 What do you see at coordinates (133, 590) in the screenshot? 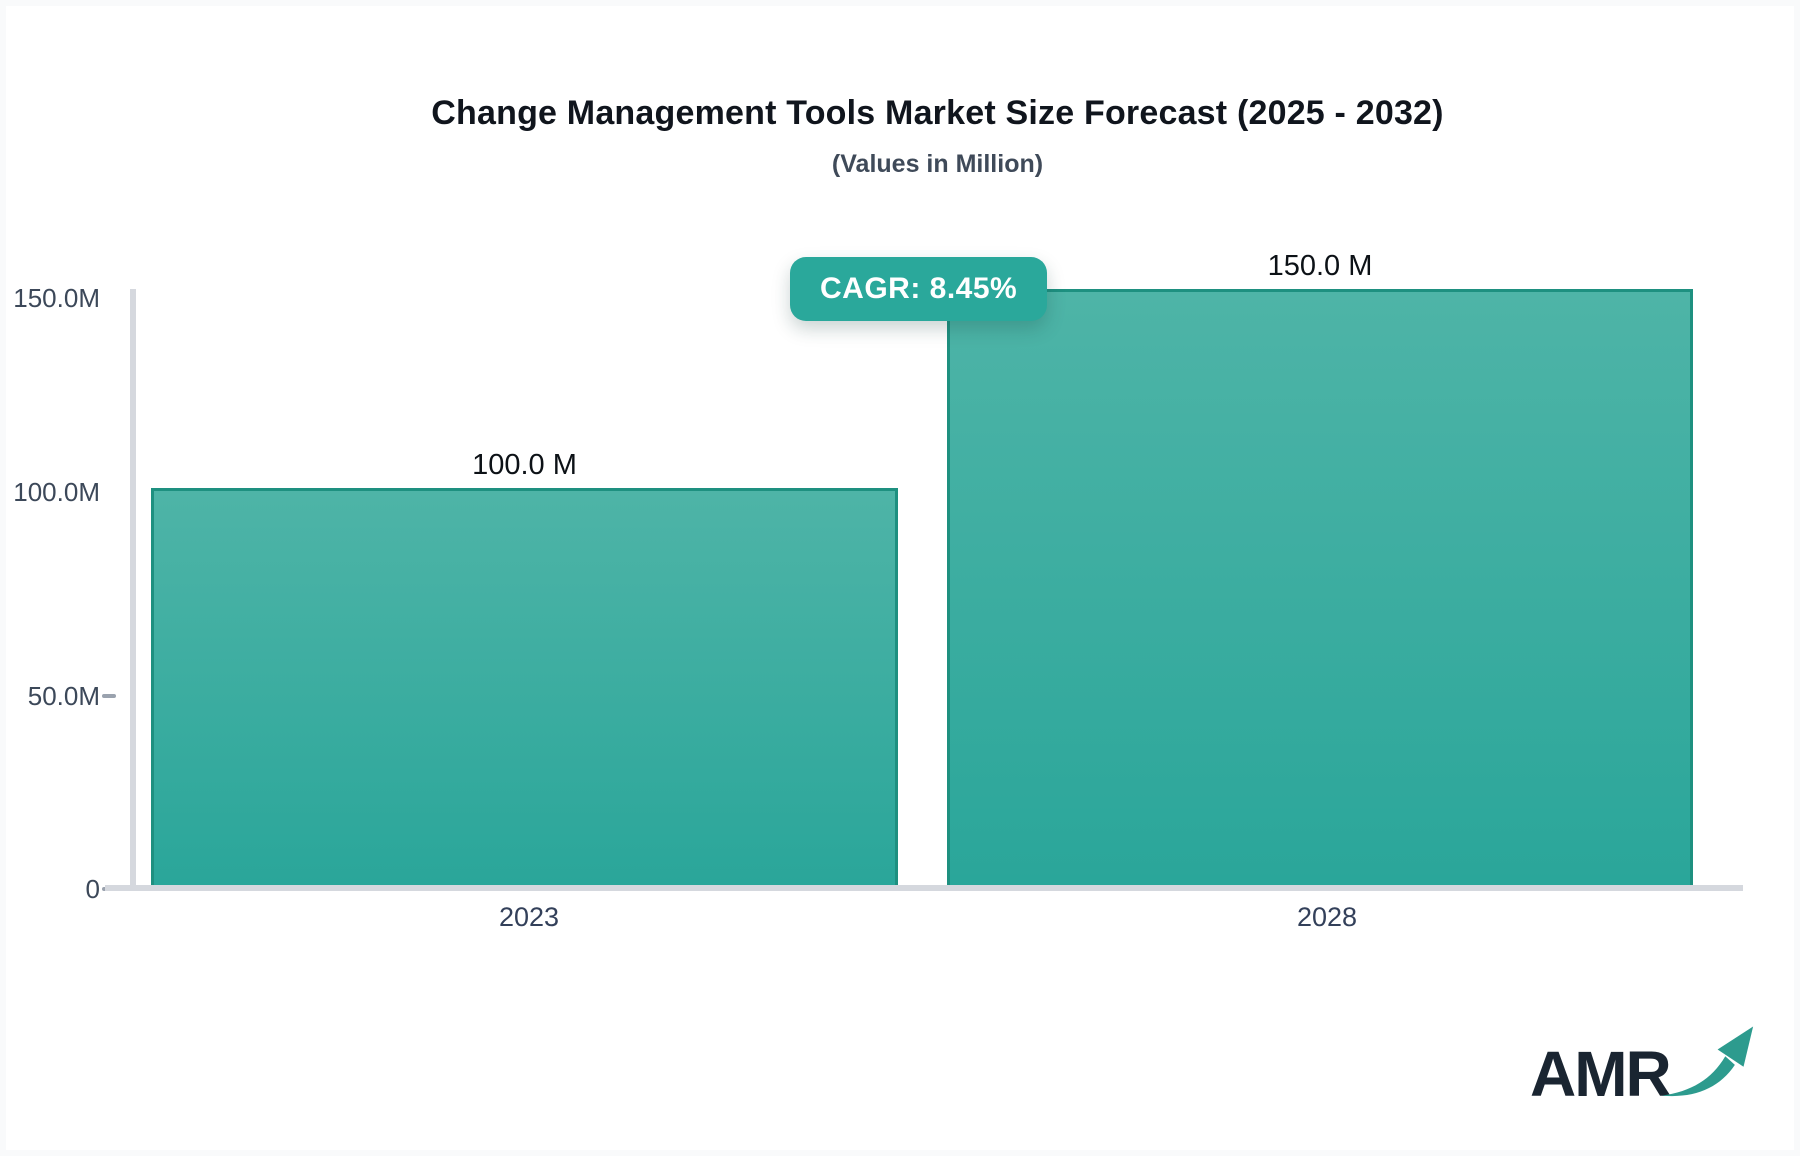
I see `y-axis-line` at bounding box center [133, 590].